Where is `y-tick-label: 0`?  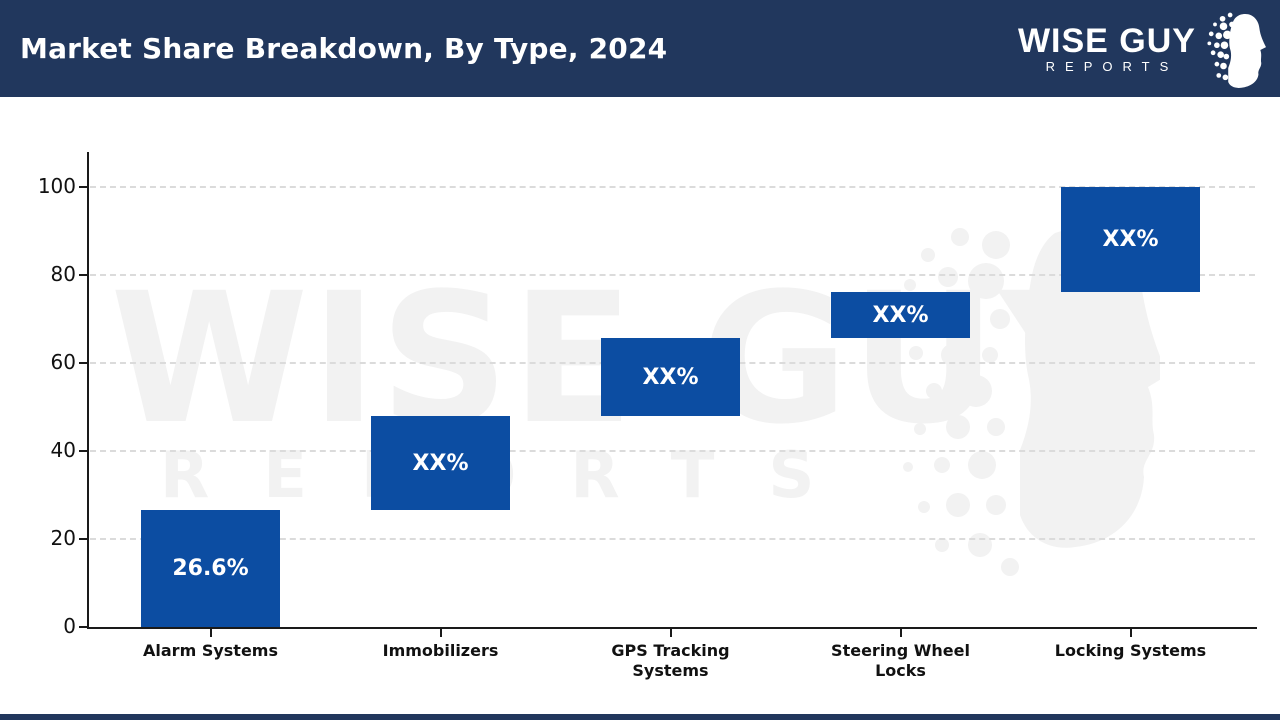 y-tick-label: 0 is located at coordinates (69, 626).